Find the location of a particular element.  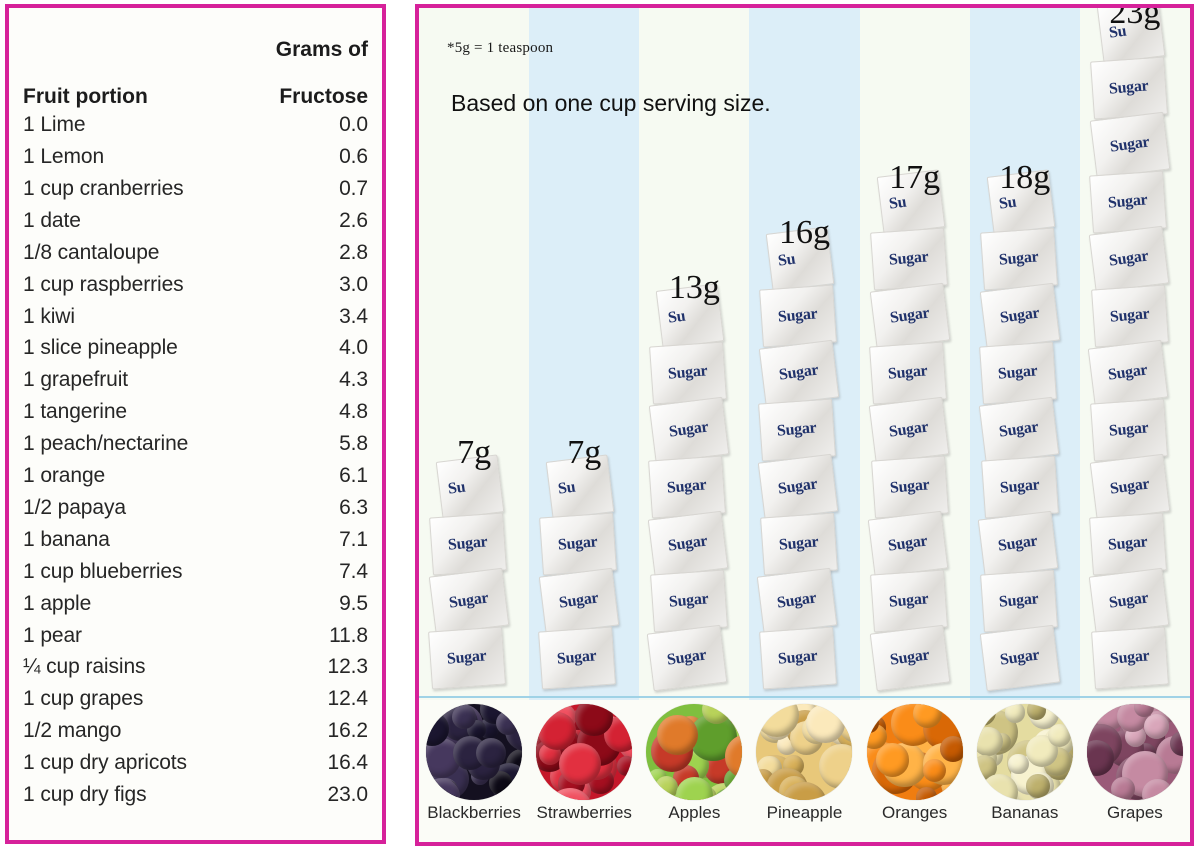

table-row: 1 kiwi 3.4 is located at coordinates (195, 317).